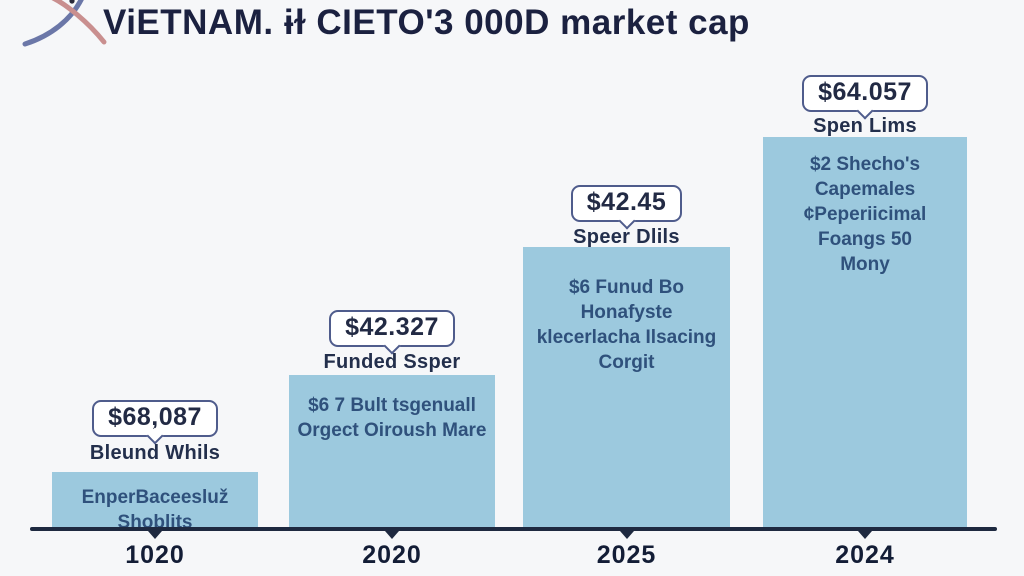  I want to click on bar-description-line: $6 7 Bult tsgenuall, so click(392, 405).